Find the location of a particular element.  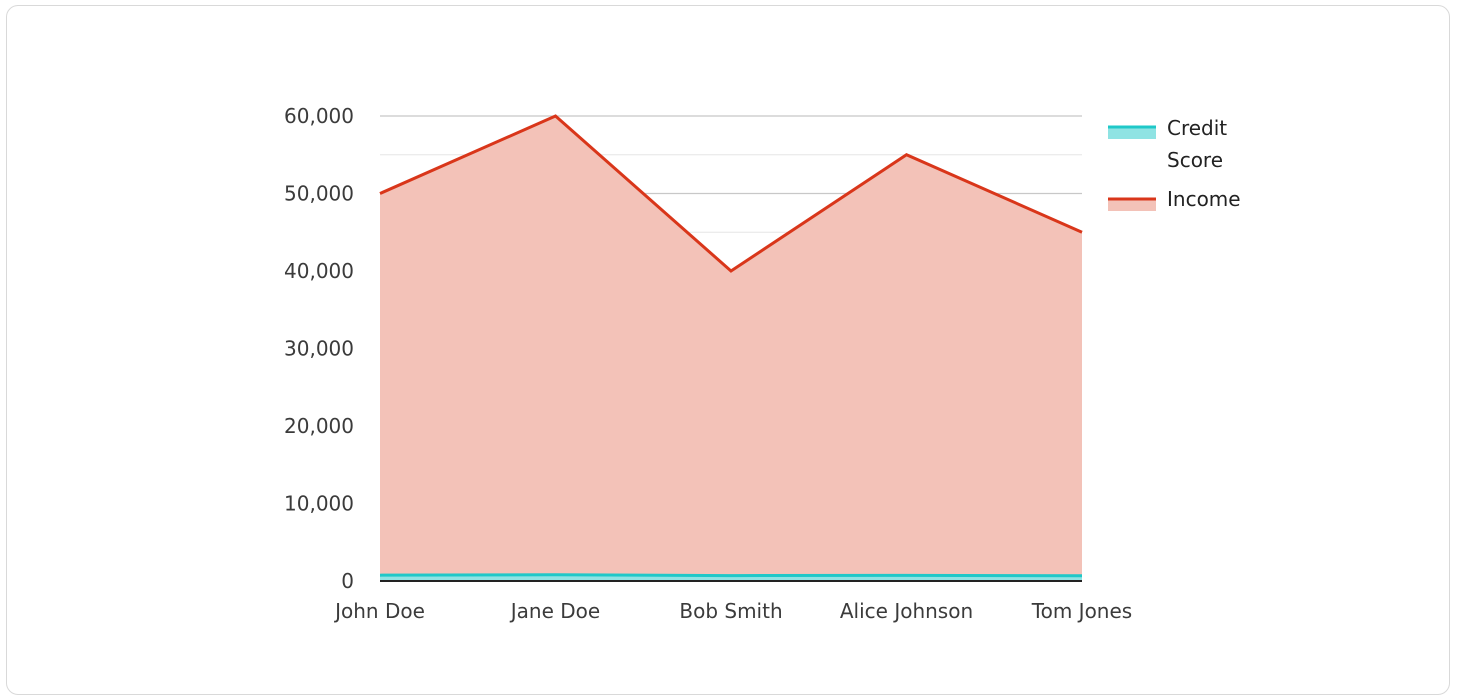

legend-label-income: Income is located at coordinates (1204, 199).